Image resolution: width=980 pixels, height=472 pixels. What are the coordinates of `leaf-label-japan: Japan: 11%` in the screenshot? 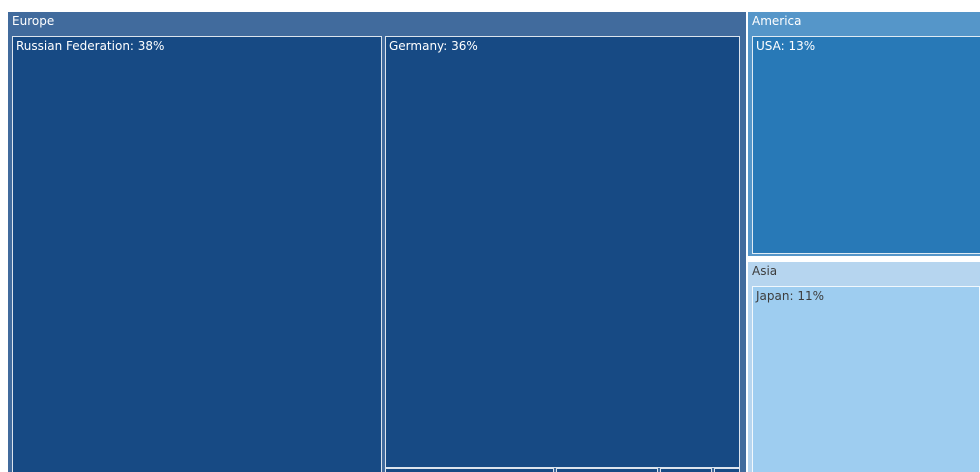 It's located at (790, 296).